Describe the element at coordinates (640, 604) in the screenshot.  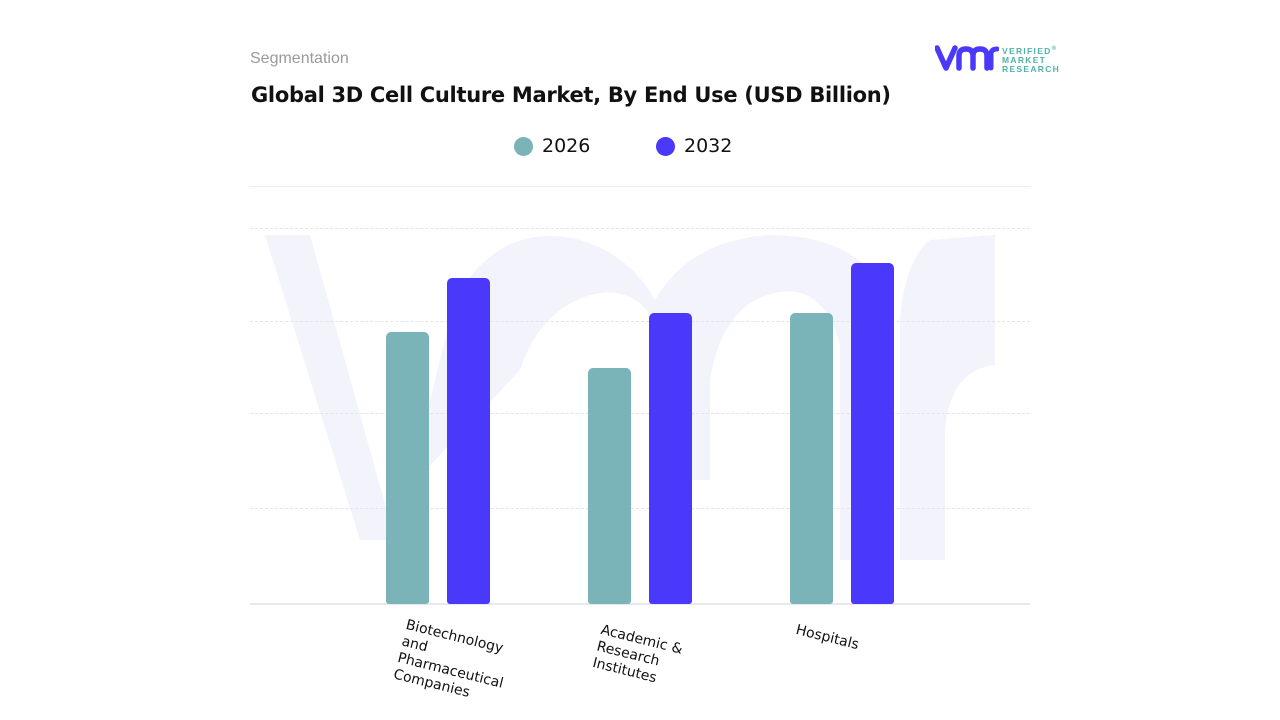
I see `x-axis-baseline` at that location.